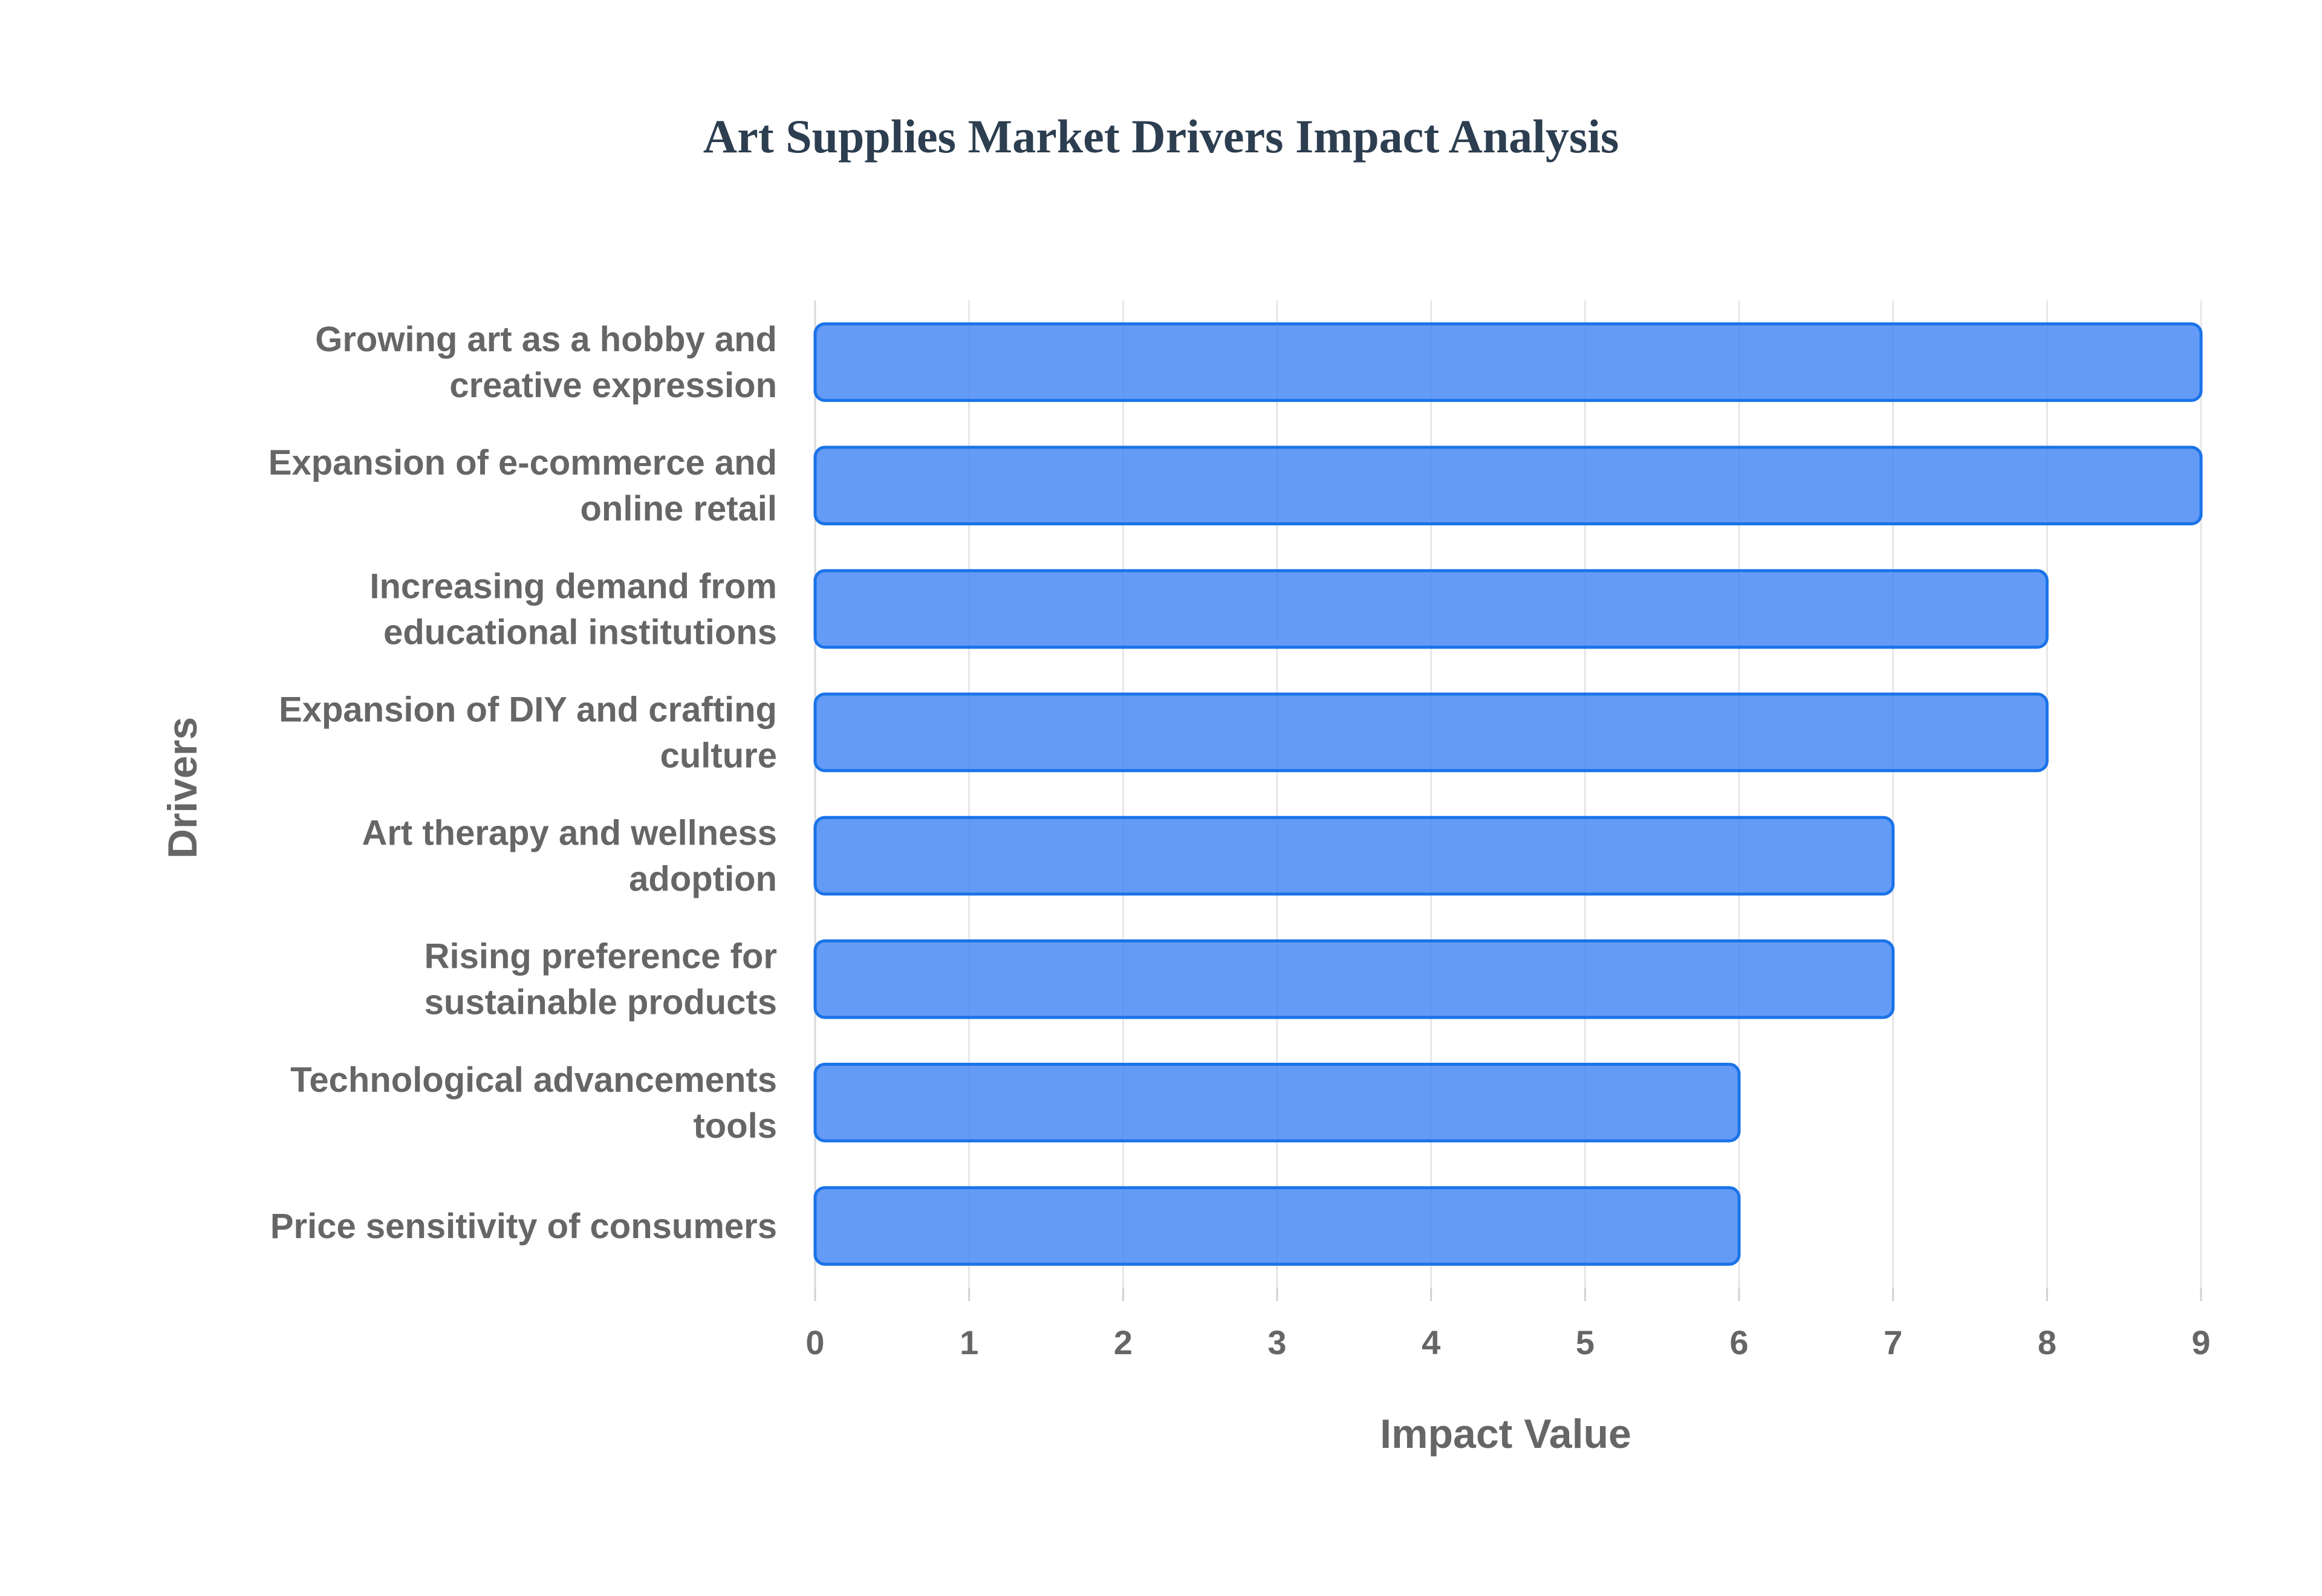 The width and height of the screenshot is (2322, 1596). What do you see at coordinates (600, 956) in the screenshot?
I see `category-label-line: Rising preference for` at bounding box center [600, 956].